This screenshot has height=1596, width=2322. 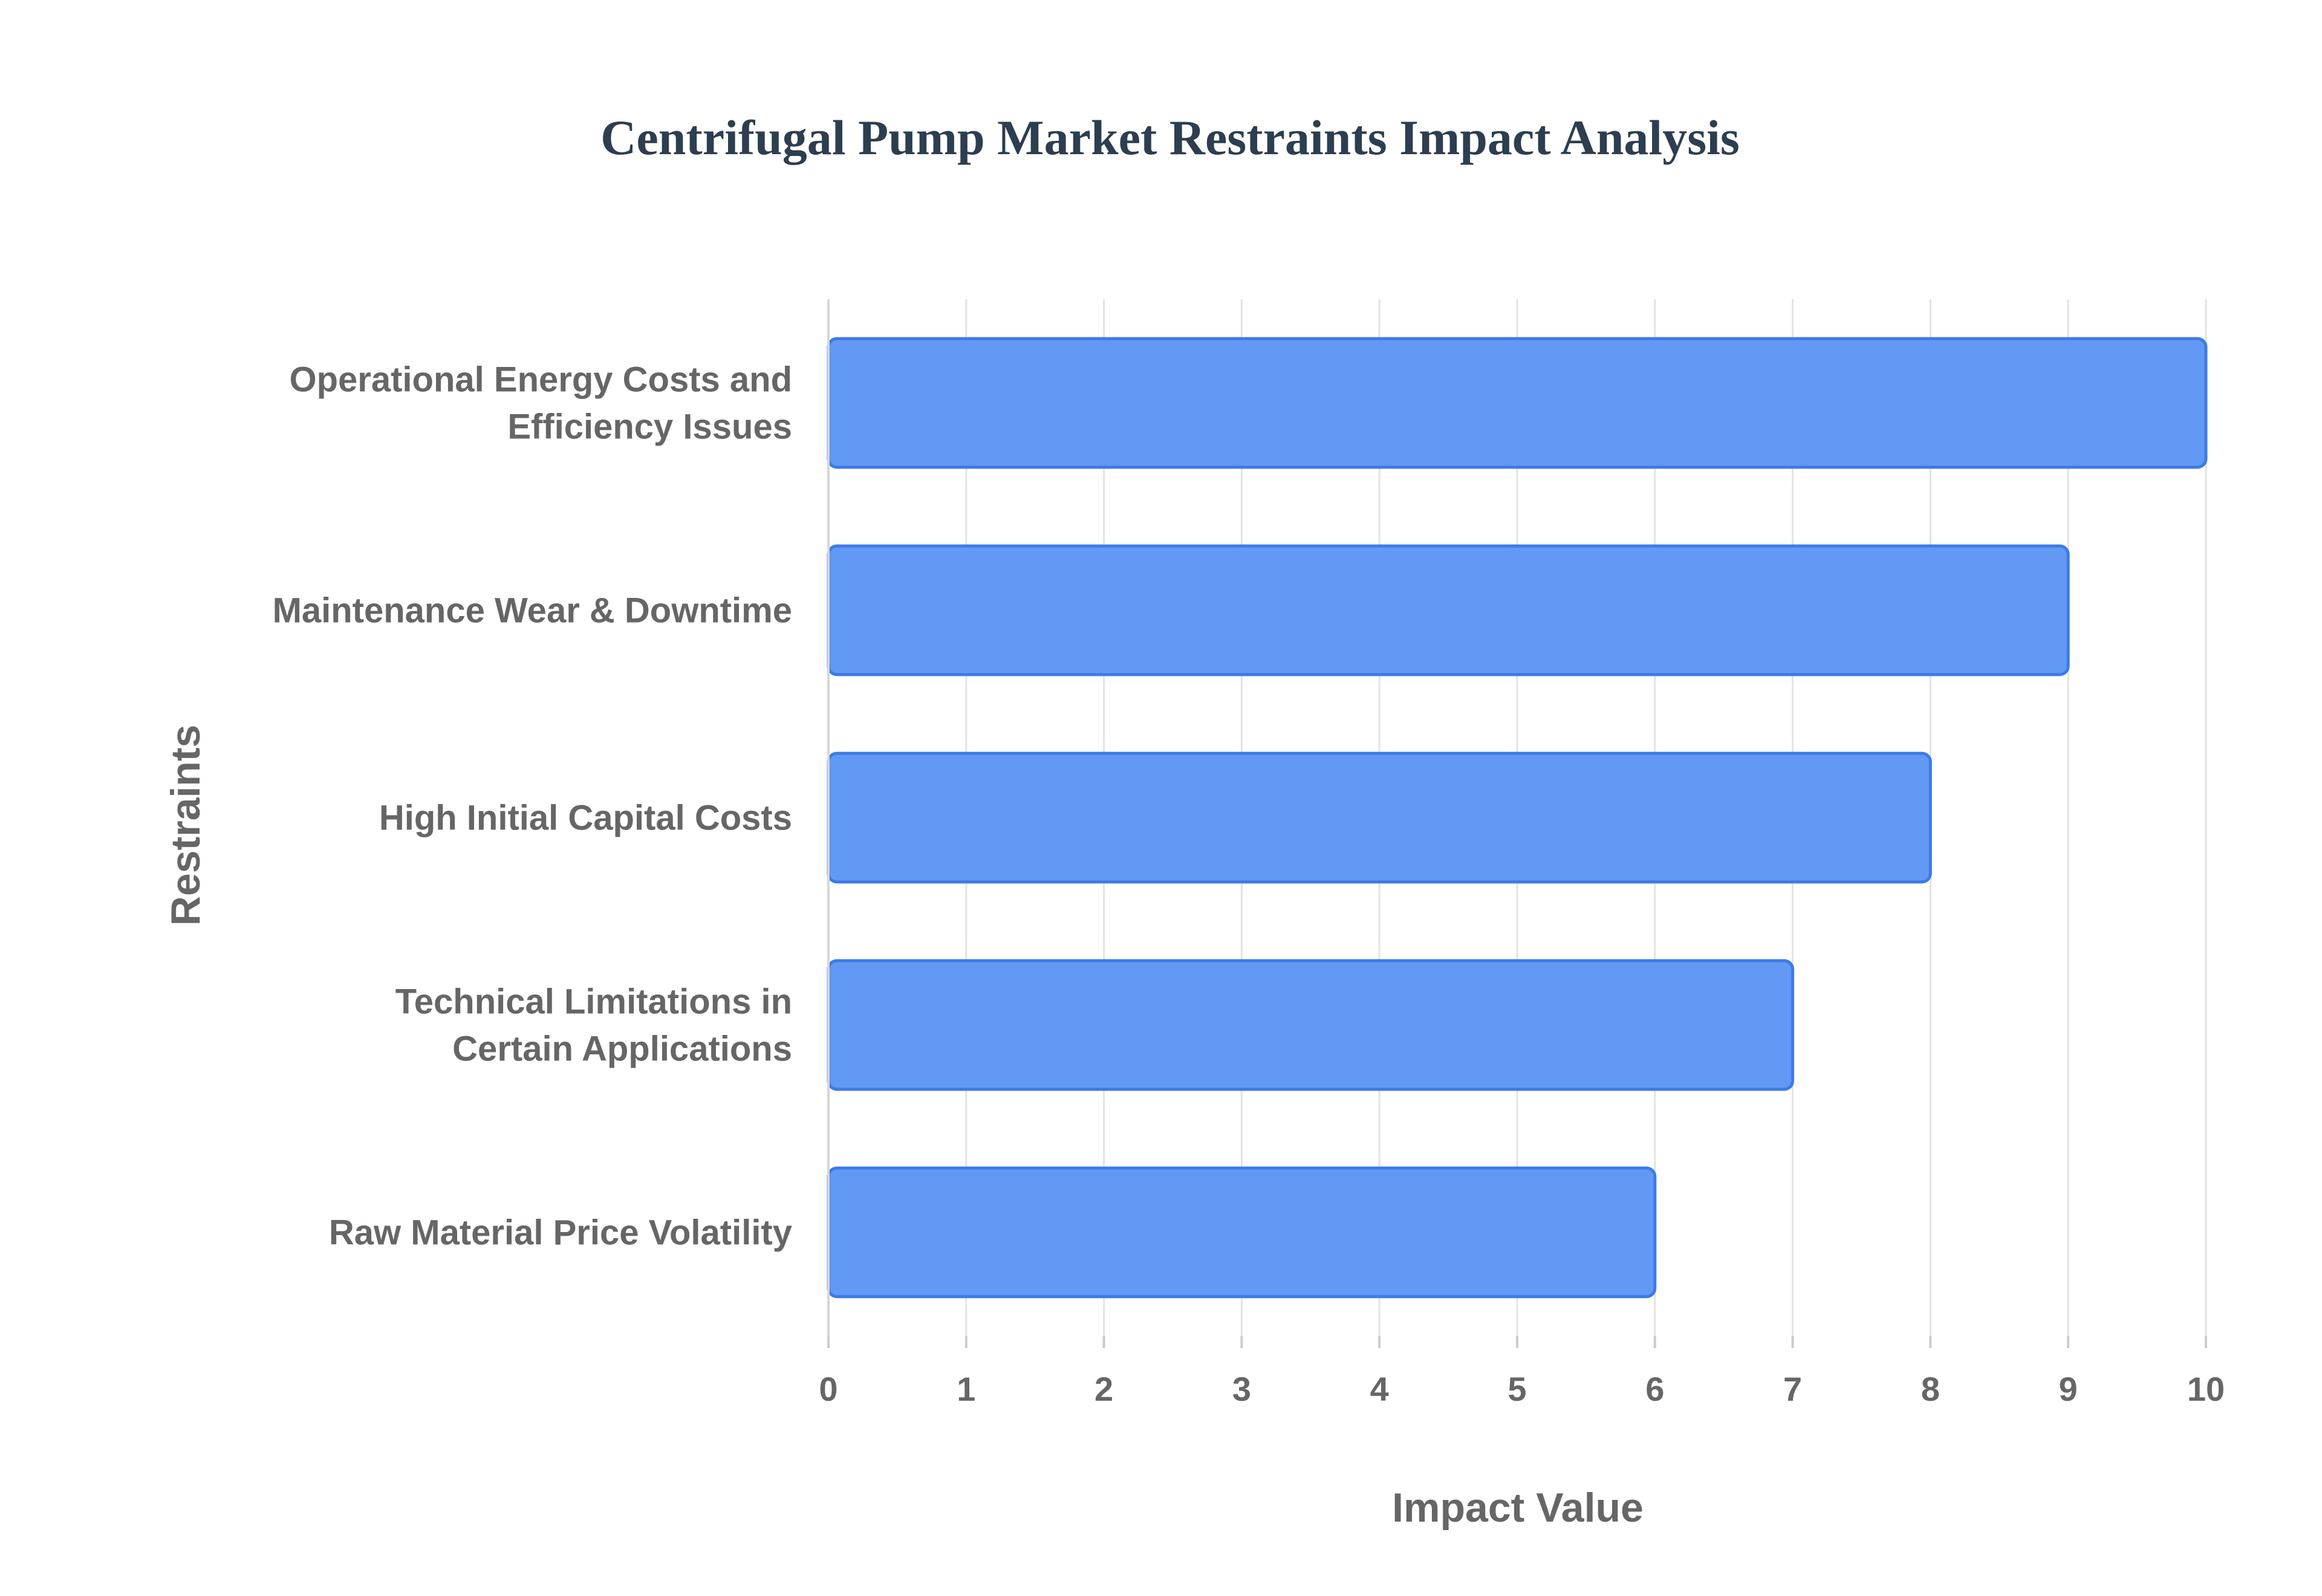 What do you see at coordinates (540, 380) in the screenshot?
I see `category-label-line: Operational Energy Costs and` at bounding box center [540, 380].